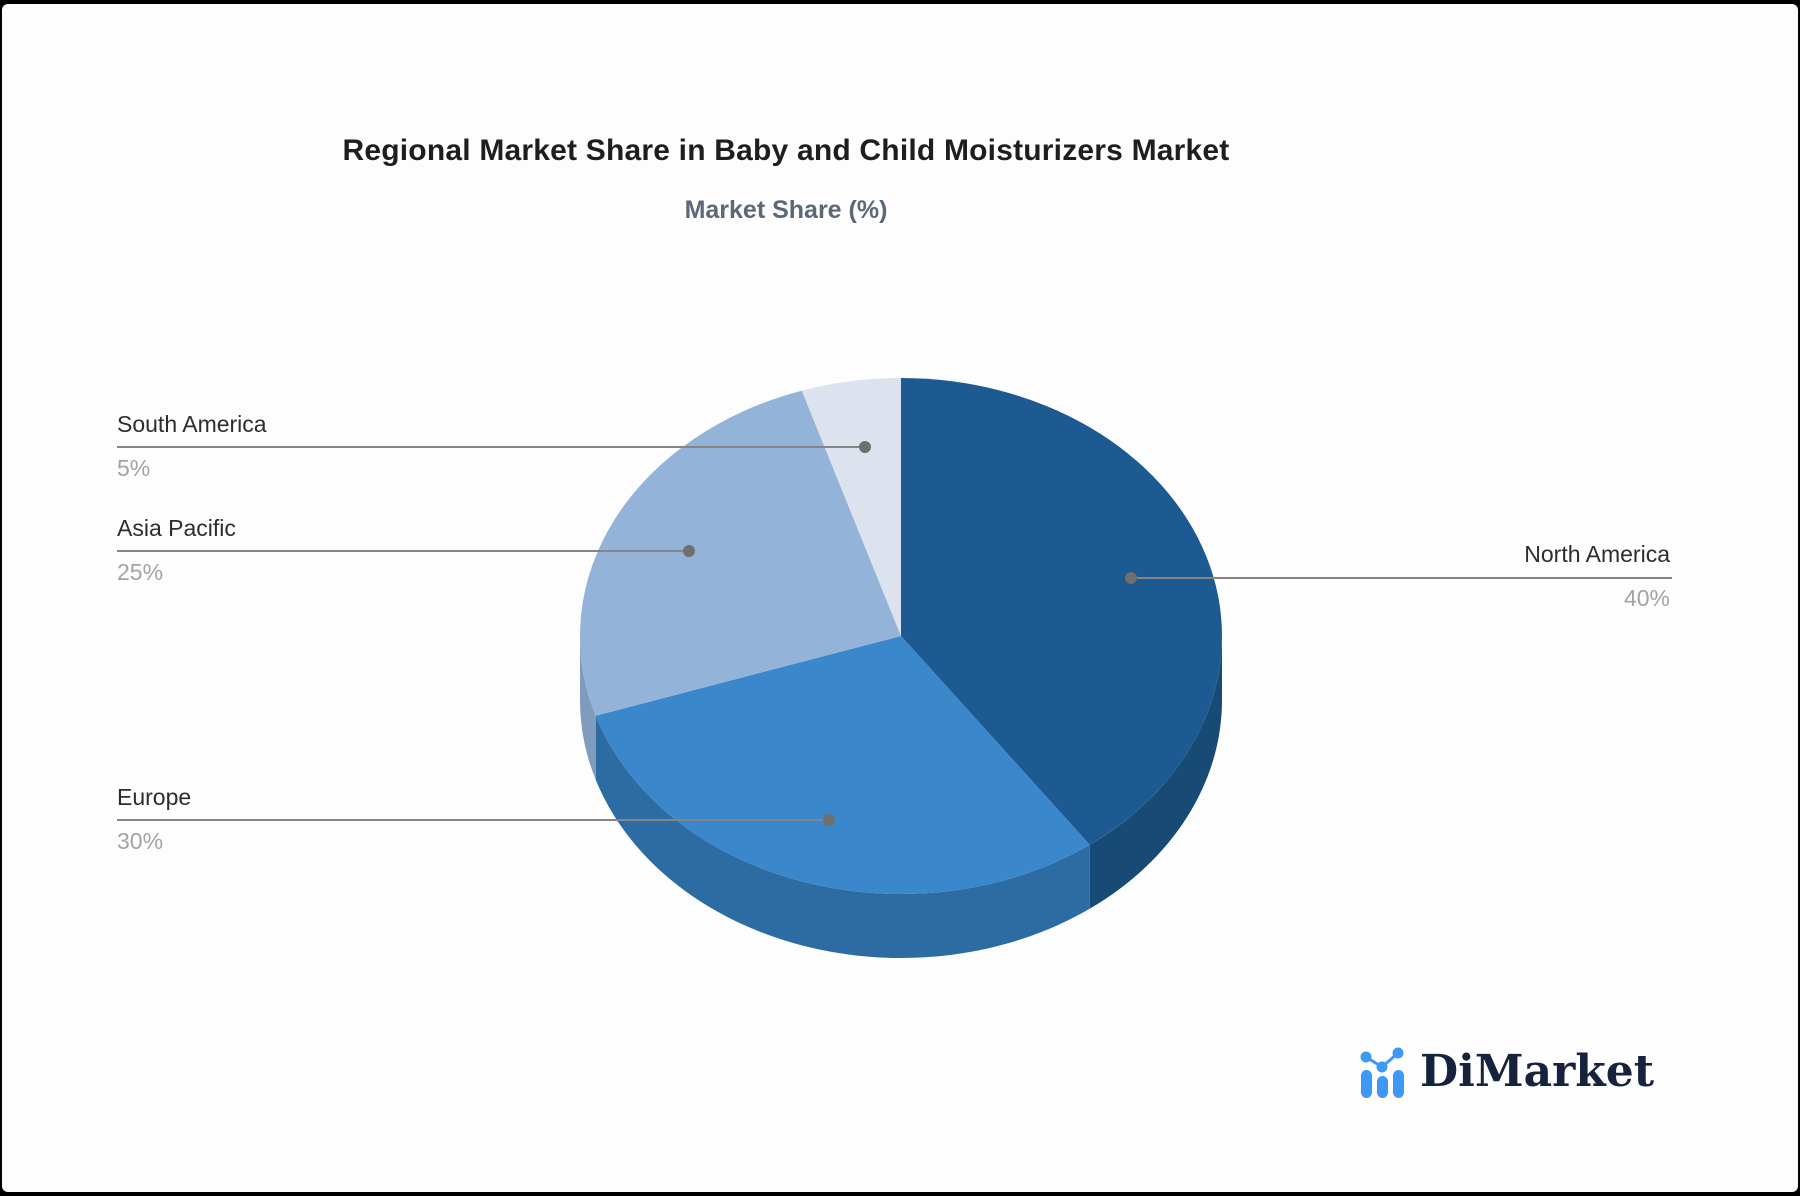  I want to click on brand-watermark: DiMarket, so click(1507, 1071).